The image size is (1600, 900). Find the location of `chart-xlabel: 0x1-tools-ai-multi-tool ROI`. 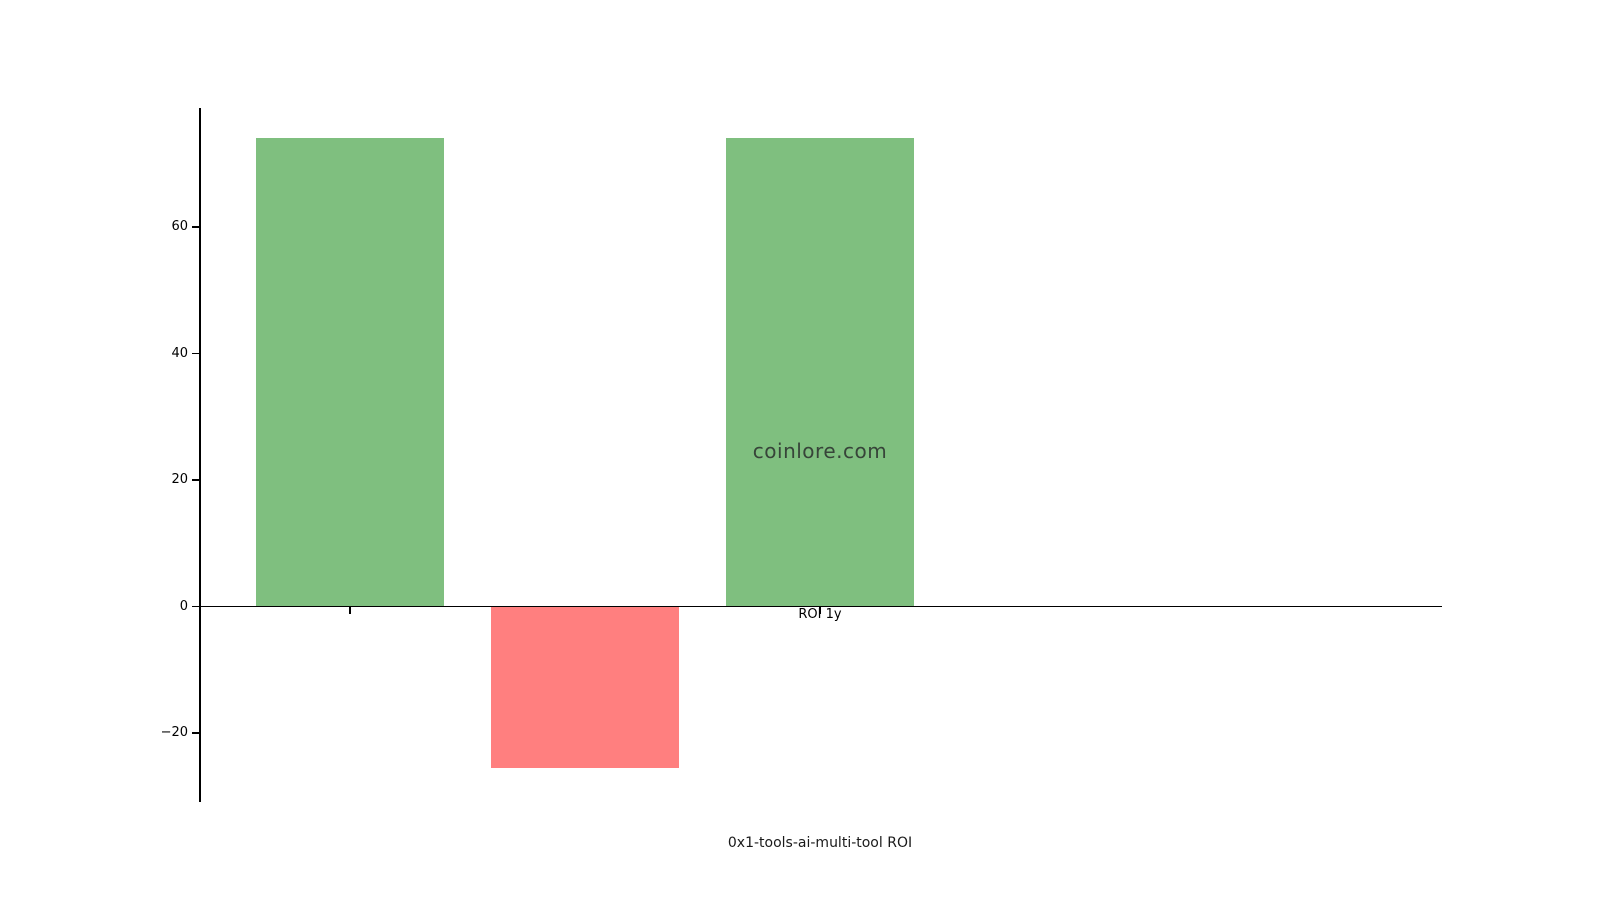

chart-xlabel: 0x1-tools-ai-multi-tool ROI is located at coordinates (820, 843).